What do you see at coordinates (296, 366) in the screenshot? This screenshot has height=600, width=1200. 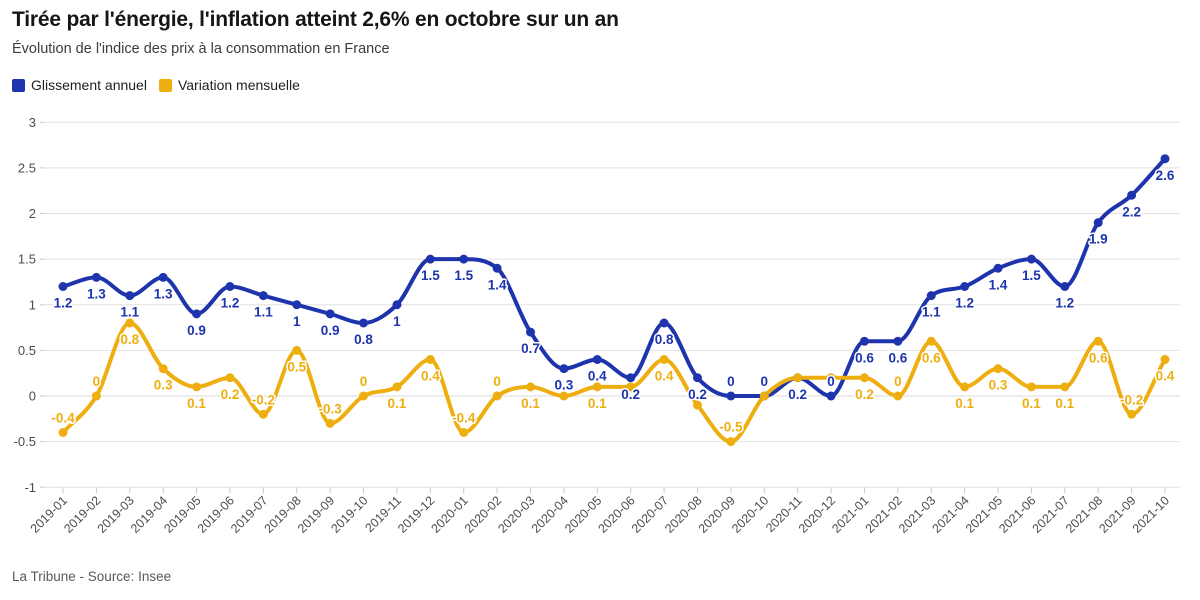 I see `data-label: 0.5` at bounding box center [296, 366].